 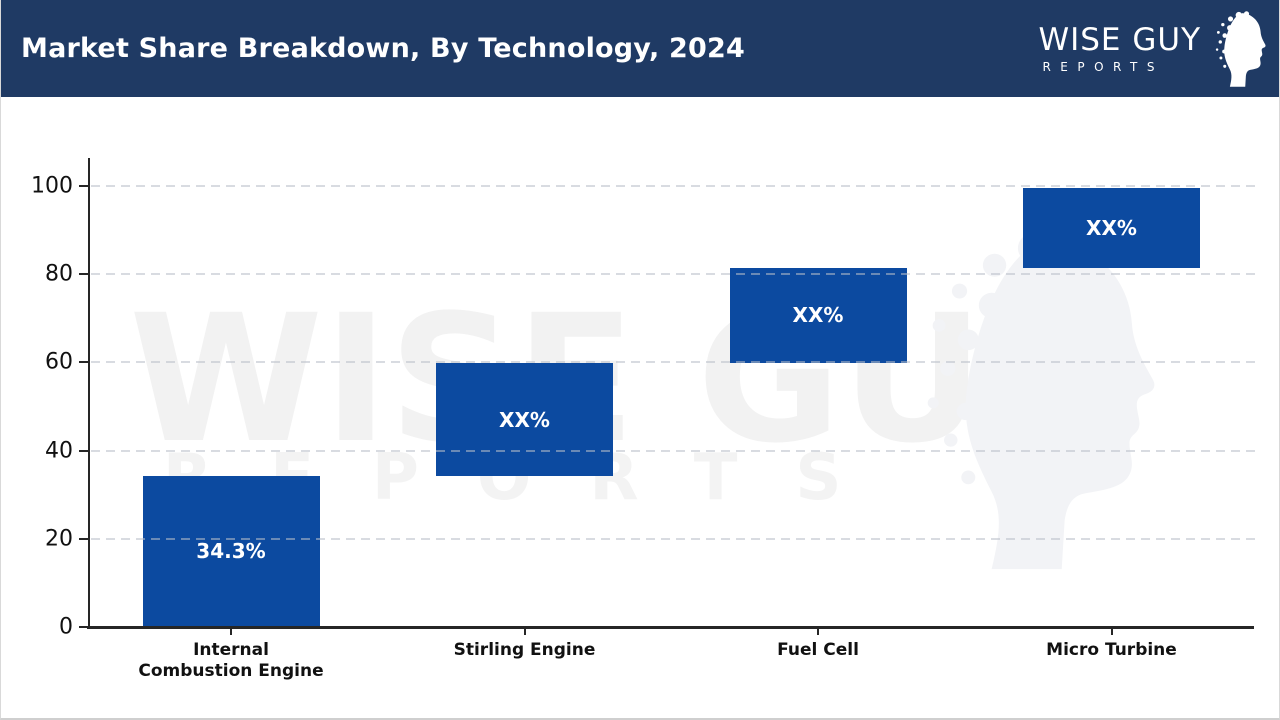 I want to click on bar-value-label-4: XX%, so click(x=1111, y=227).